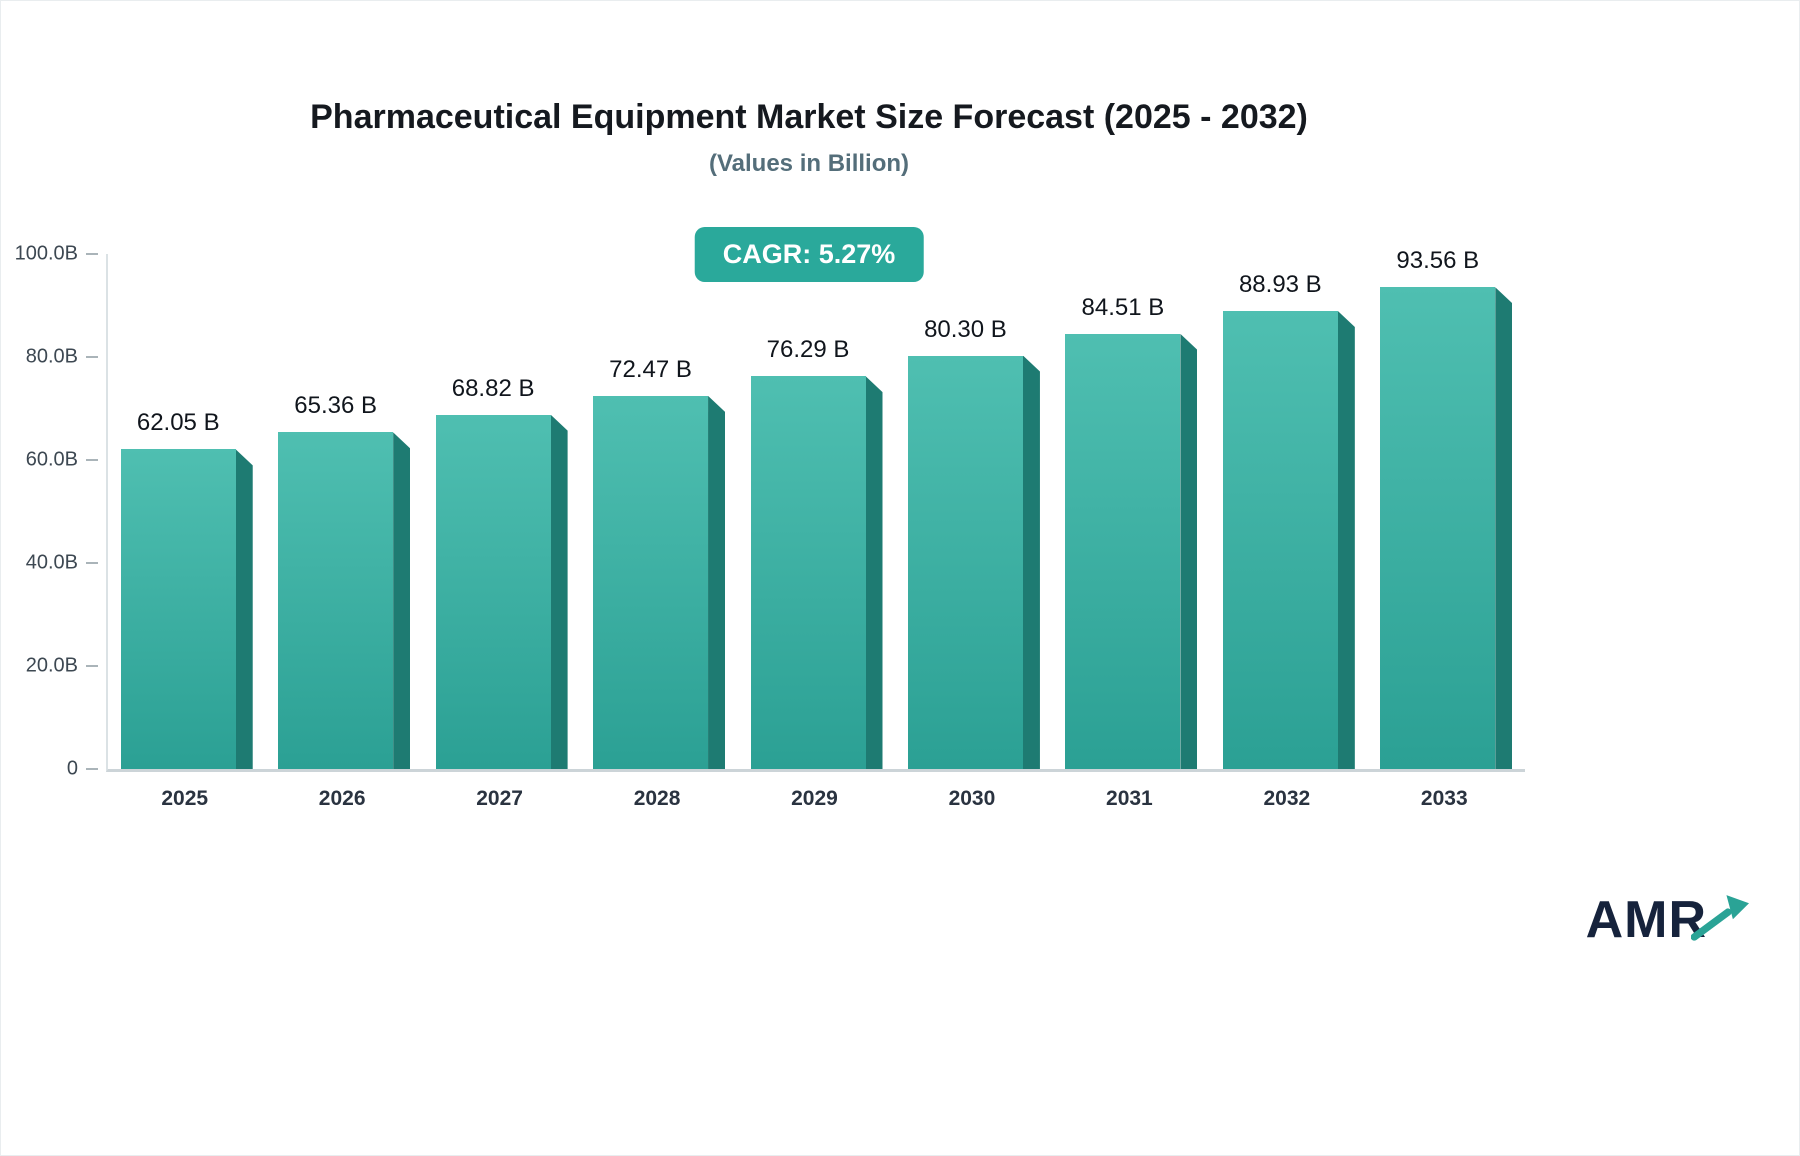  What do you see at coordinates (1438, 261) in the screenshot?
I see `bar-value-label: 93.56 B` at bounding box center [1438, 261].